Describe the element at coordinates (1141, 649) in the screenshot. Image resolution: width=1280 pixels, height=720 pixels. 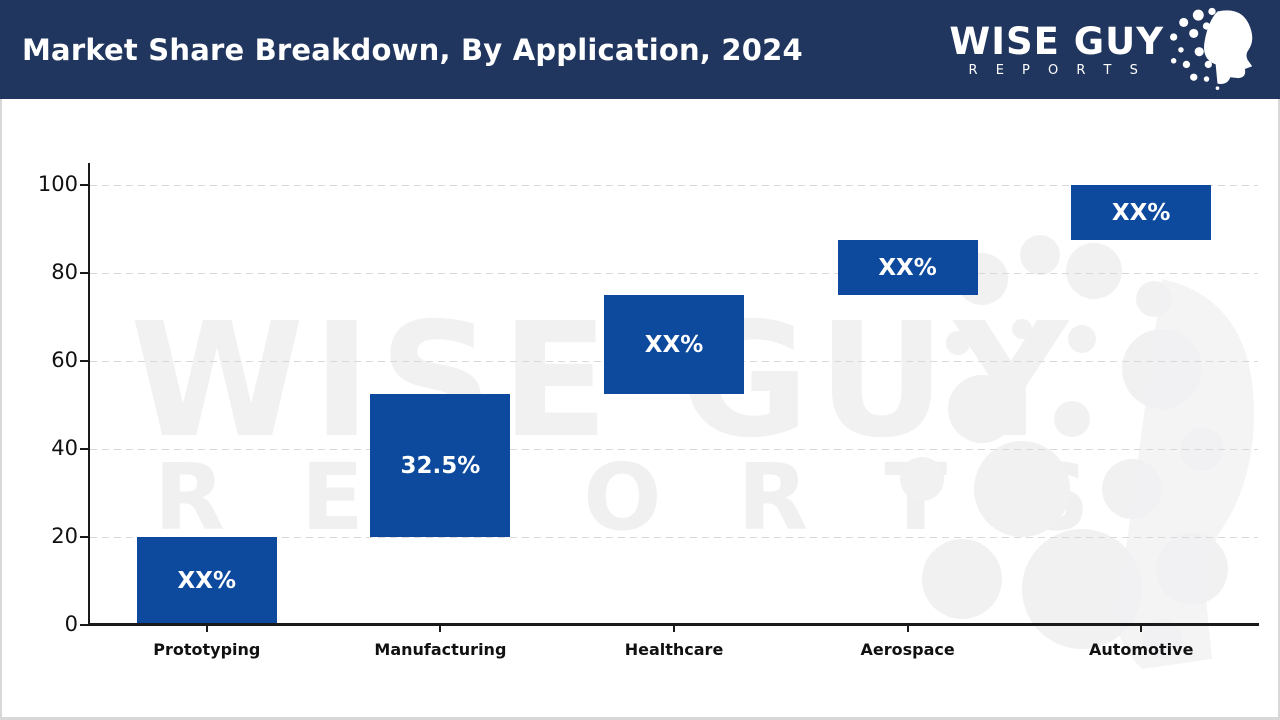
I see `x-category-label: Automotive` at that location.